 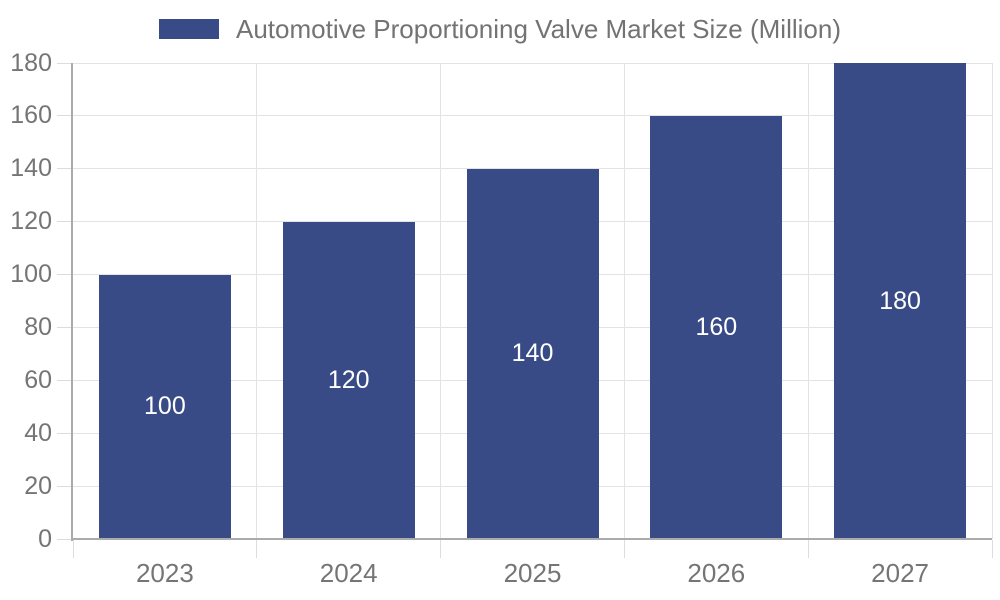 I want to click on bar-2025, so click(x=532, y=353).